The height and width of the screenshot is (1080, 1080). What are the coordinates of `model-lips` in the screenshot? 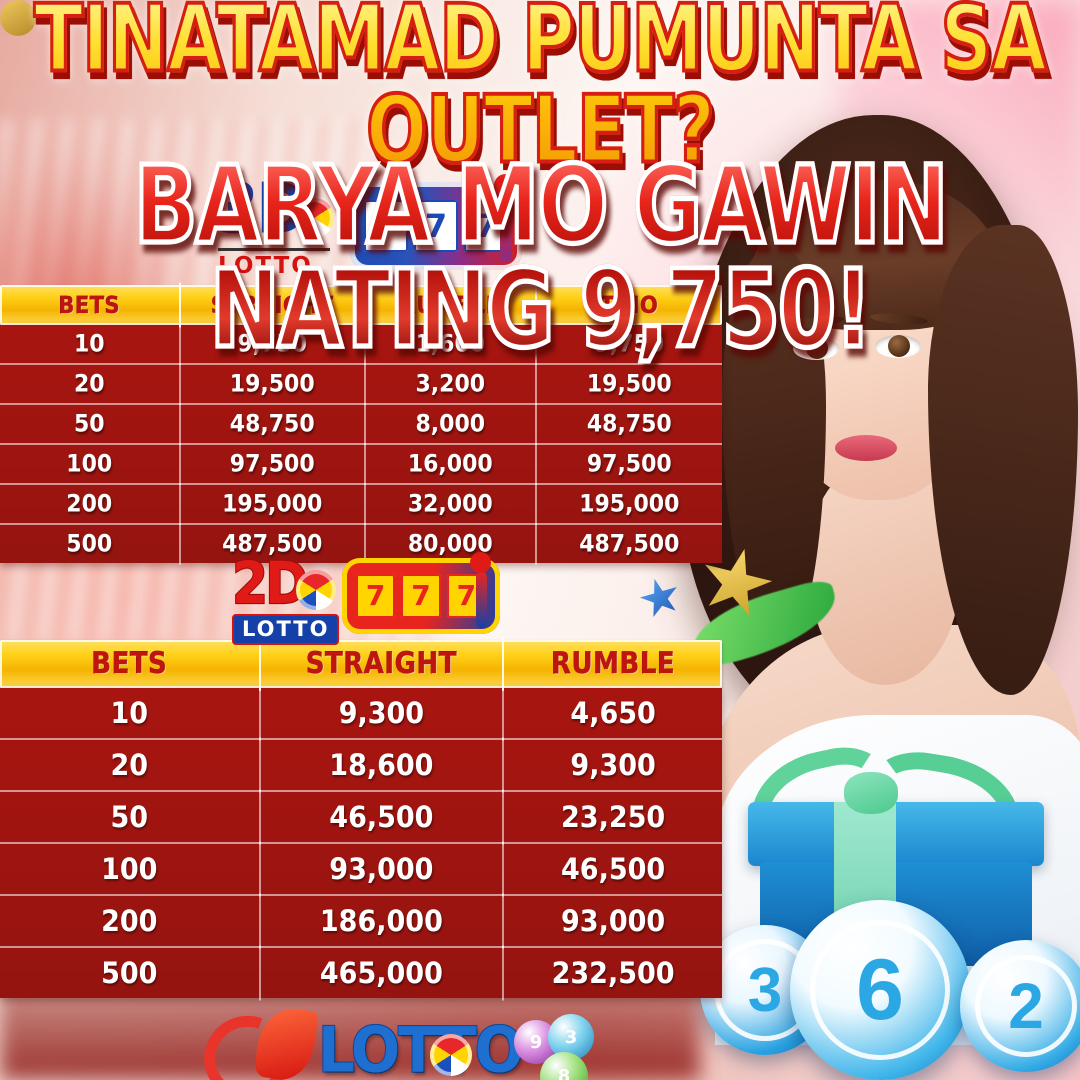 It's located at (866, 448).